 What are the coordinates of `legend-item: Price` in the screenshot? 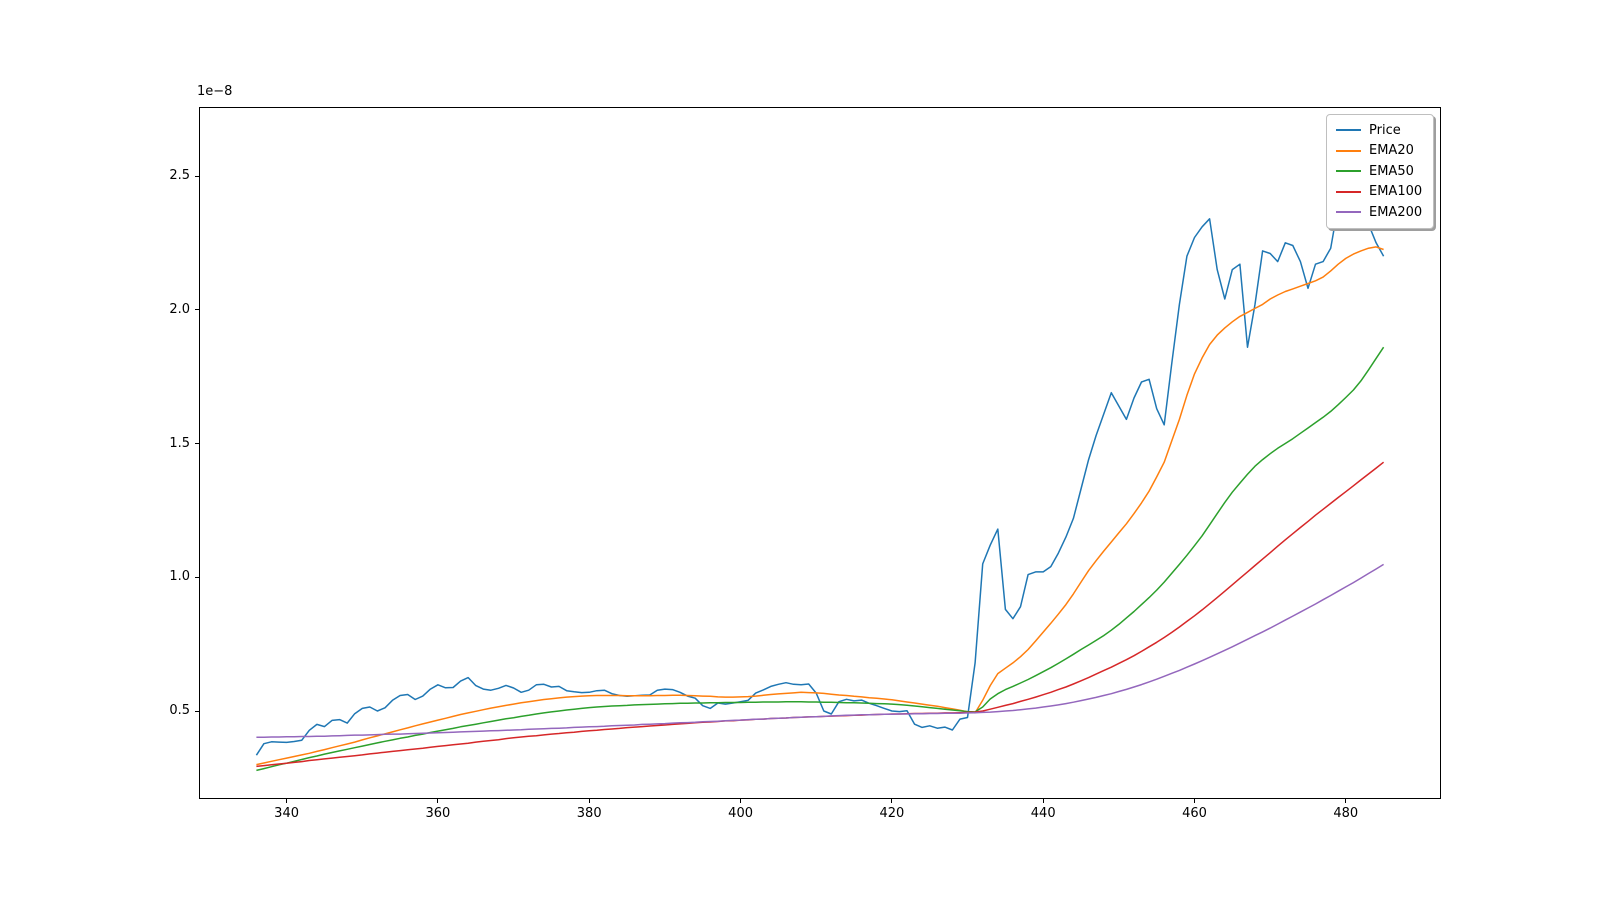 It's located at (1380, 130).